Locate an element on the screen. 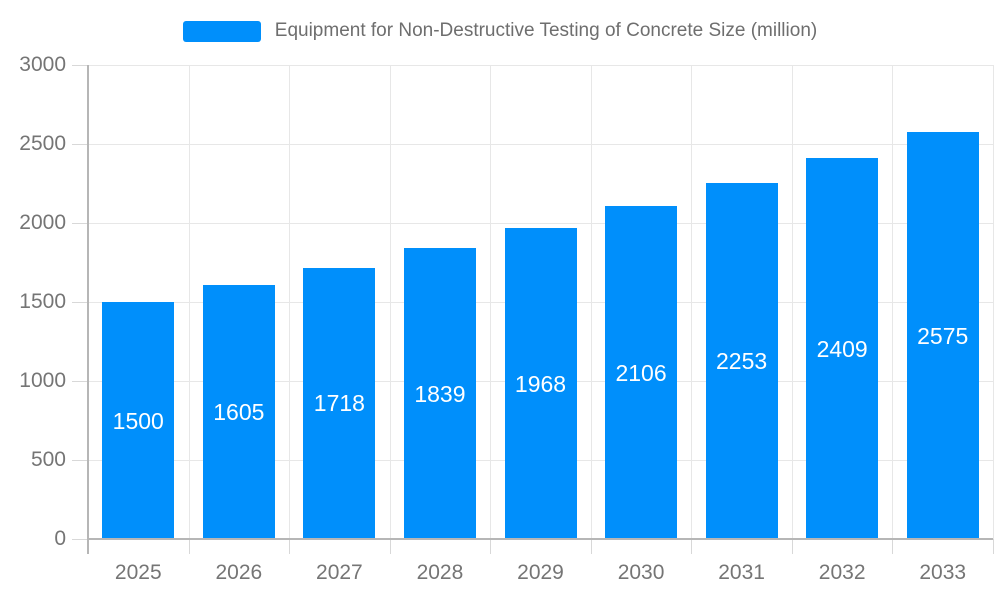 The image size is (1000, 600). y-axis-label: 2000 is located at coordinates (42, 222).